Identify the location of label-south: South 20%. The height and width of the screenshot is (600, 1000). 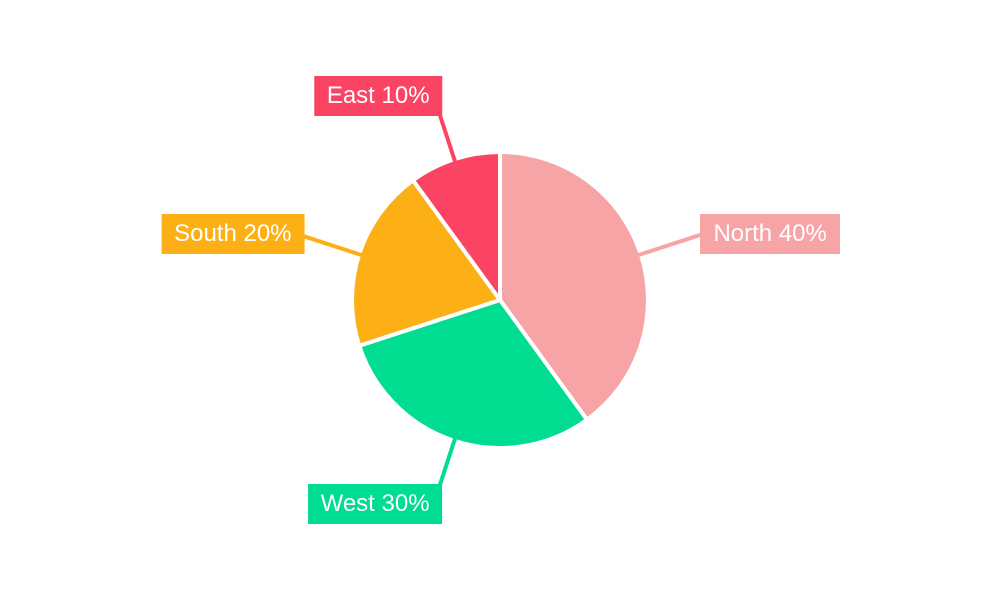
(233, 233).